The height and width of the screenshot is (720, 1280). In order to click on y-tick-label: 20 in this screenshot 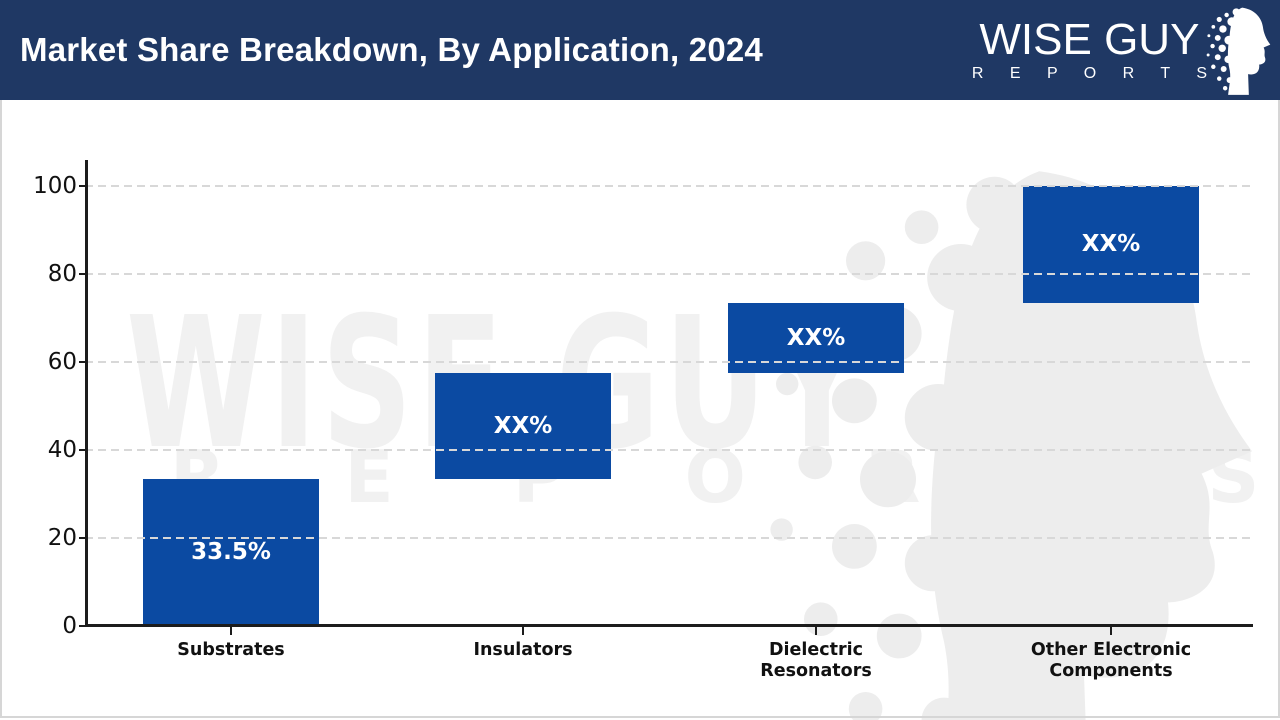, I will do `click(62, 538)`.